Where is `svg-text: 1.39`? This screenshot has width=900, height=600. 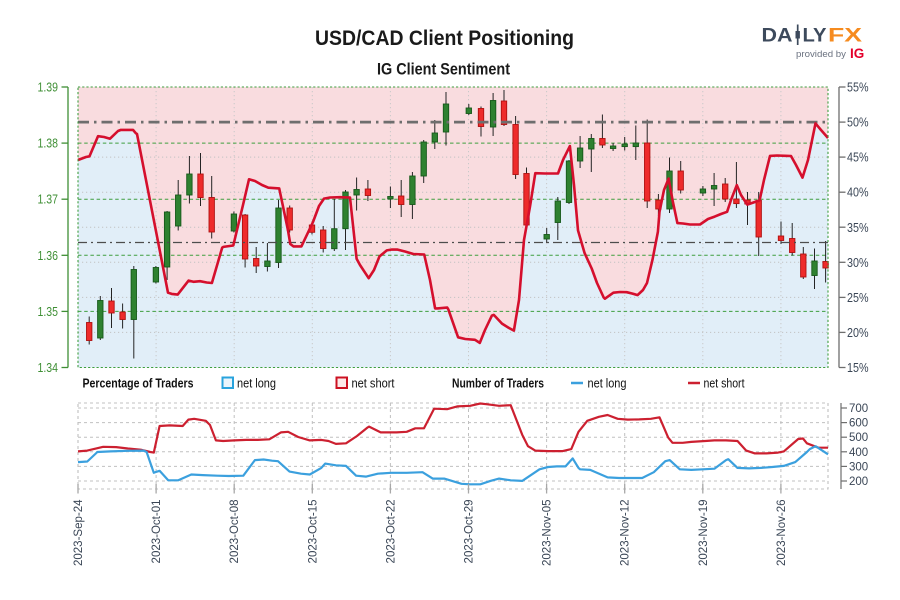
svg-text: 1.39 is located at coordinates (48, 88).